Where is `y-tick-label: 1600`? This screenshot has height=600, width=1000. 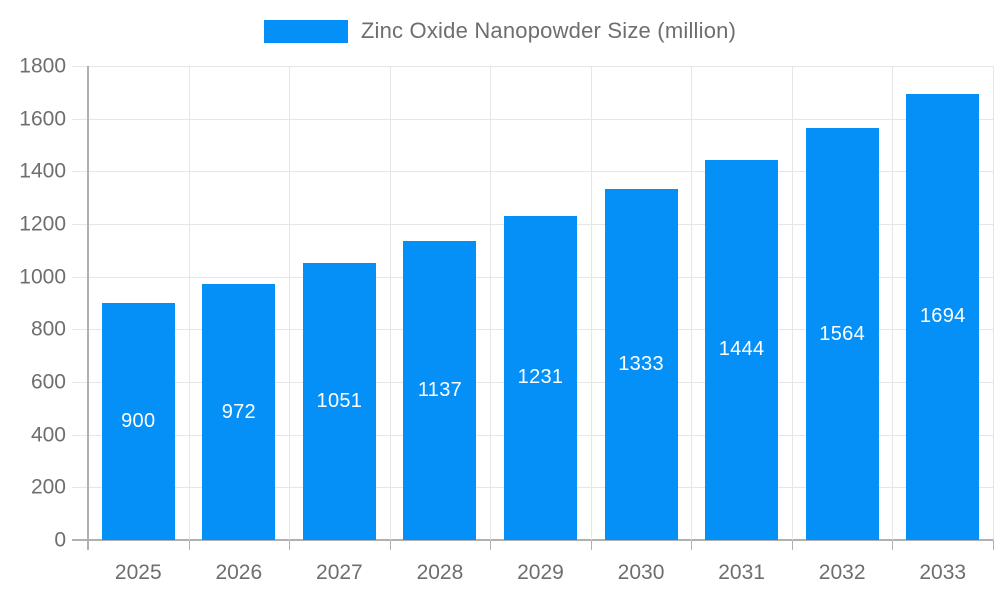
y-tick-label: 1600 is located at coordinates (42, 119).